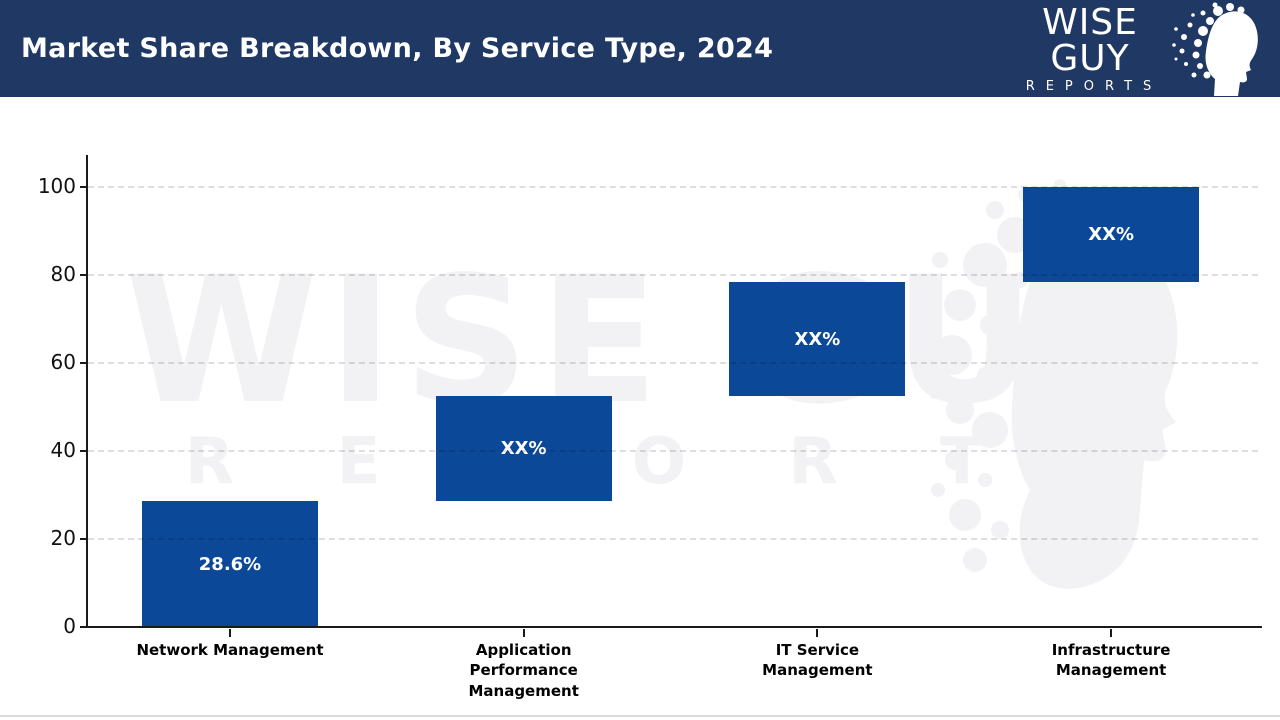 The width and height of the screenshot is (1280, 720). I want to click on category-label-line: Performance, so click(523, 670).